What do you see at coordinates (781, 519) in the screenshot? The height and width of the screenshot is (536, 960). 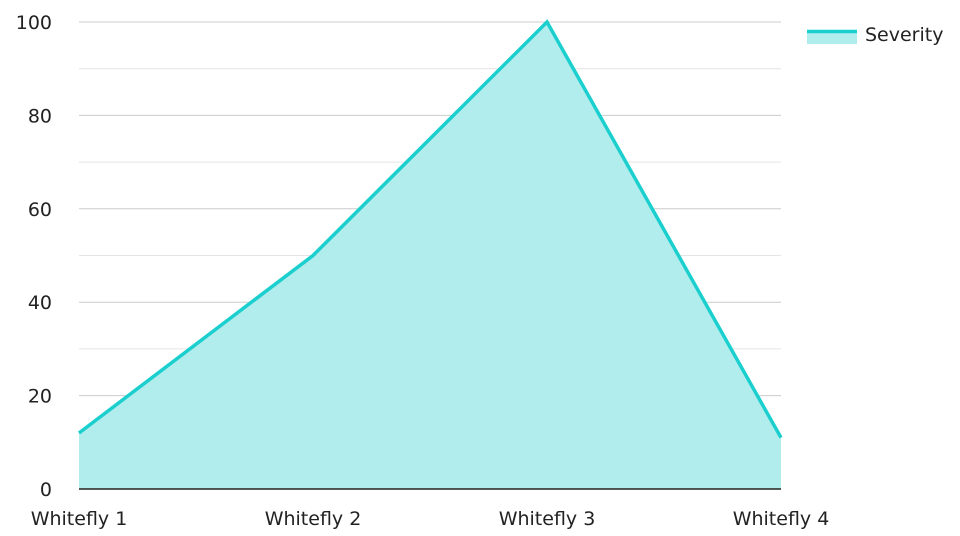 I see `x-tick-label: Whitefly 4` at bounding box center [781, 519].